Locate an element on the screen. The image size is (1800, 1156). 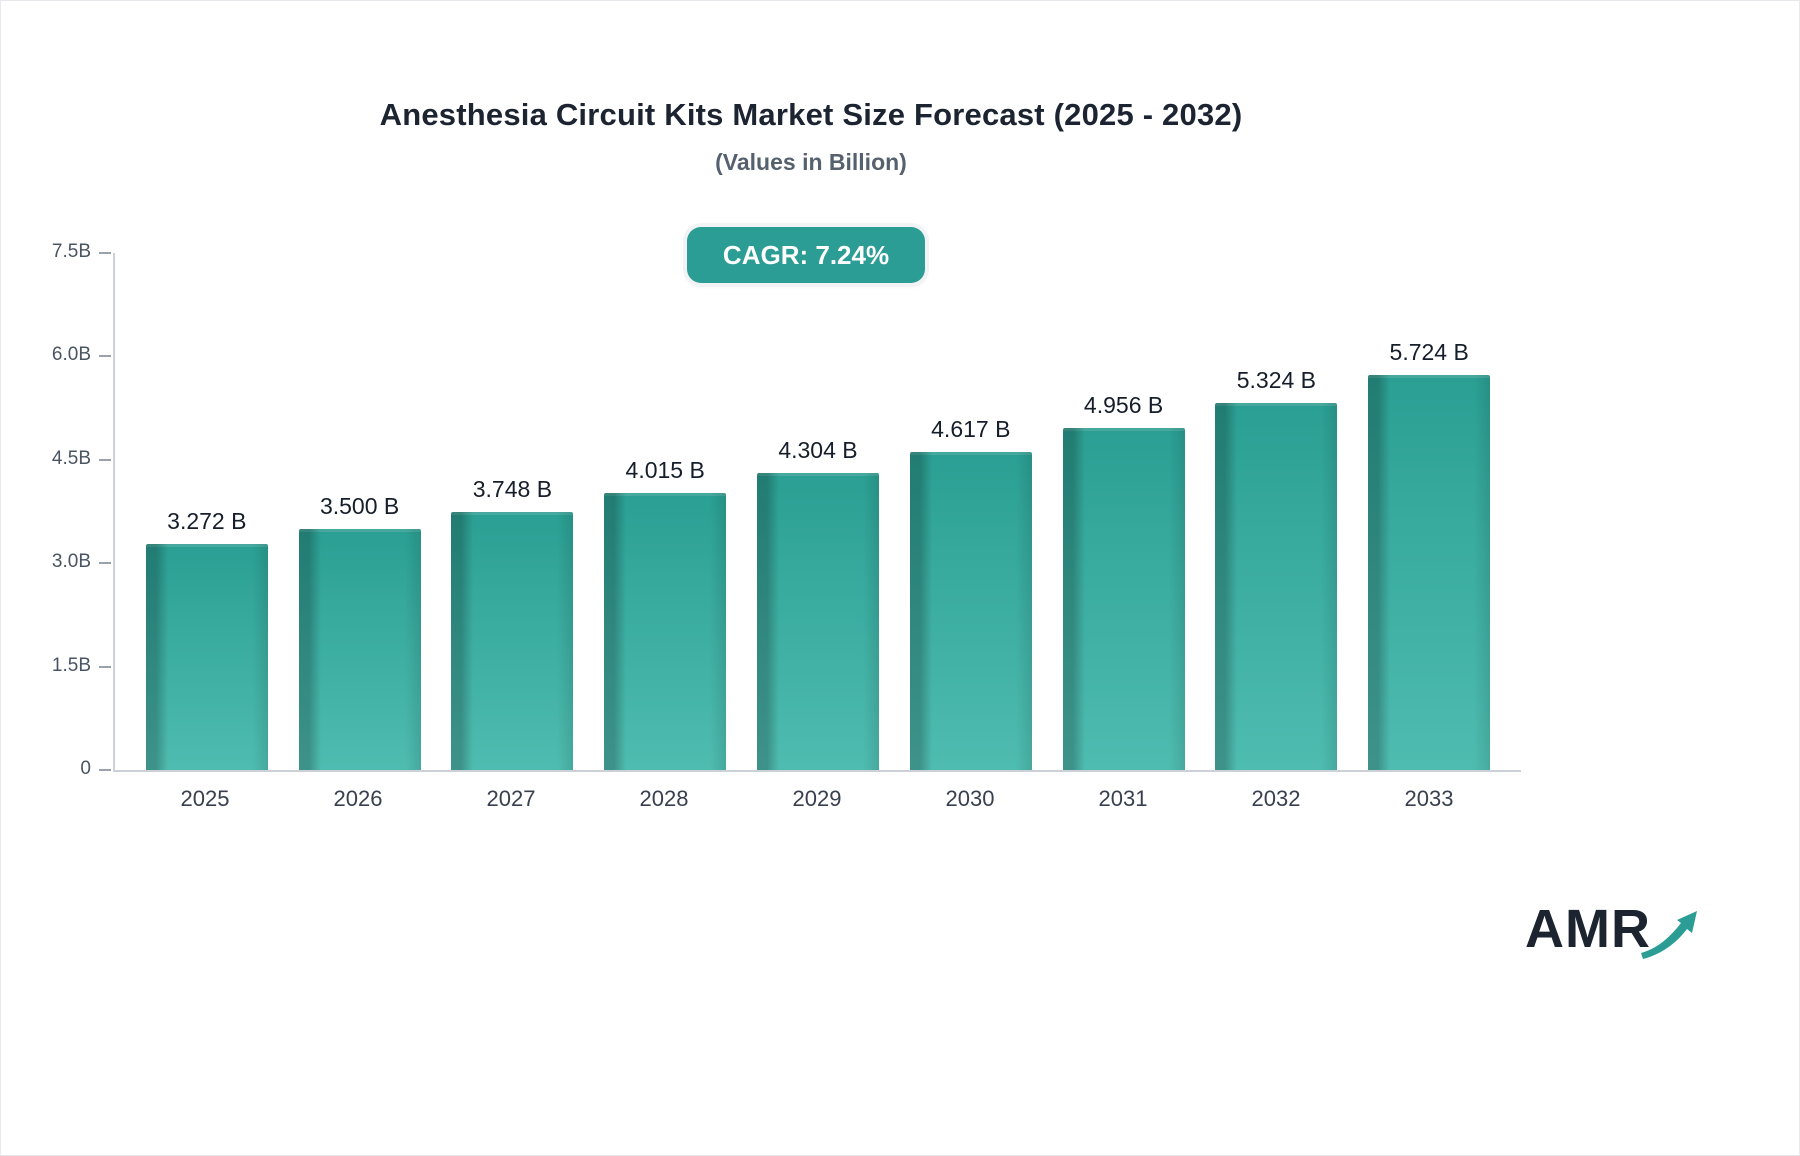
bar-slot: 4.956 B is located at coordinates (1123, 511).